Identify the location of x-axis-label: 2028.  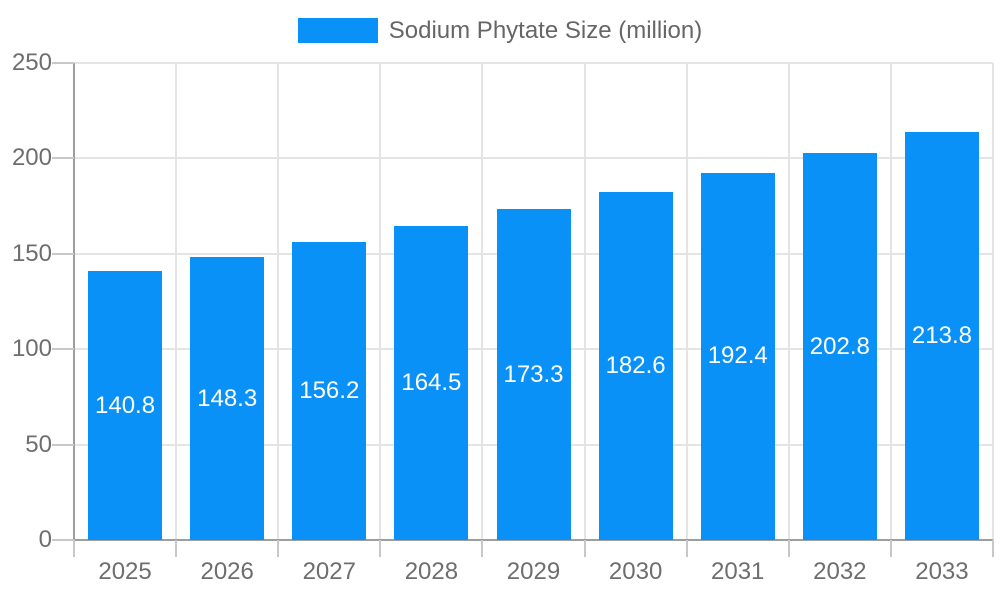
(431, 571).